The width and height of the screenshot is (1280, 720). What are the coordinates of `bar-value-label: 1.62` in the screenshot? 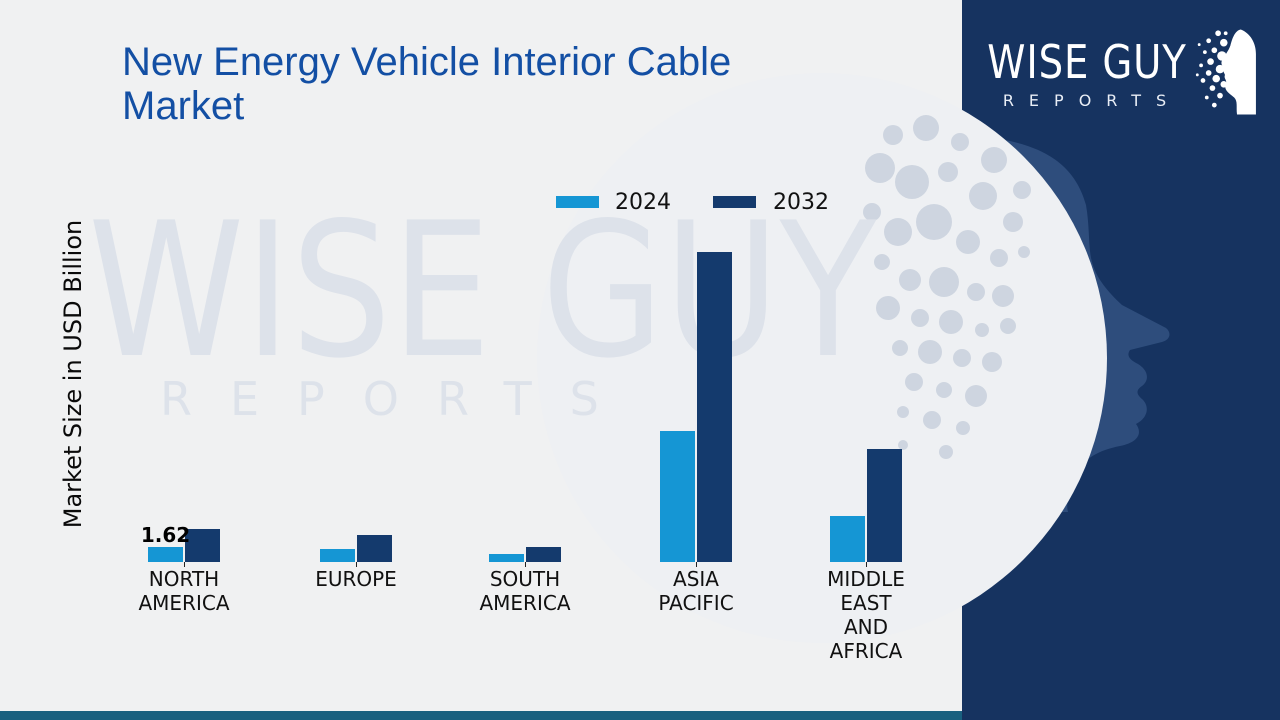 It's located at (165, 535).